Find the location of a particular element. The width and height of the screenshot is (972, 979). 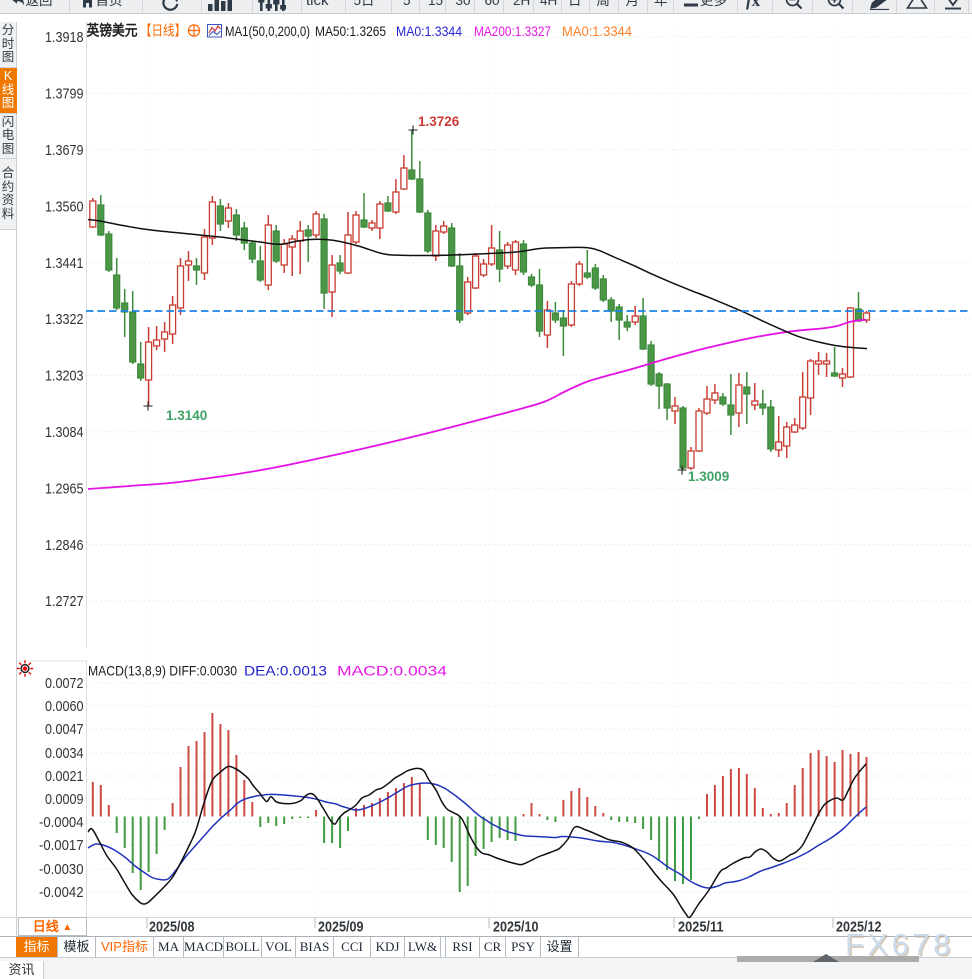

svg-text: 1.3322 is located at coordinates (64, 319).